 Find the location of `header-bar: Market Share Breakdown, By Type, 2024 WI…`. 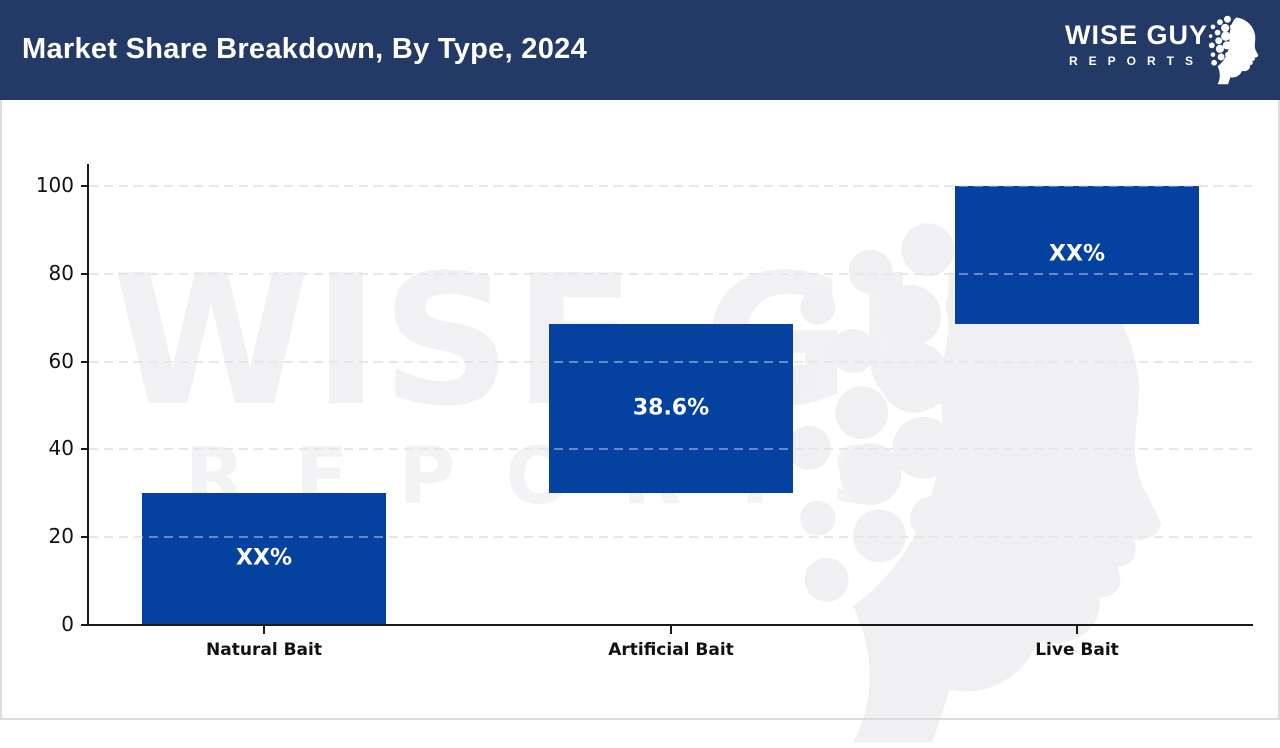

header-bar: Market Share Breakdown, By Type, 2024 WI… is located at coordinates (640, 50).